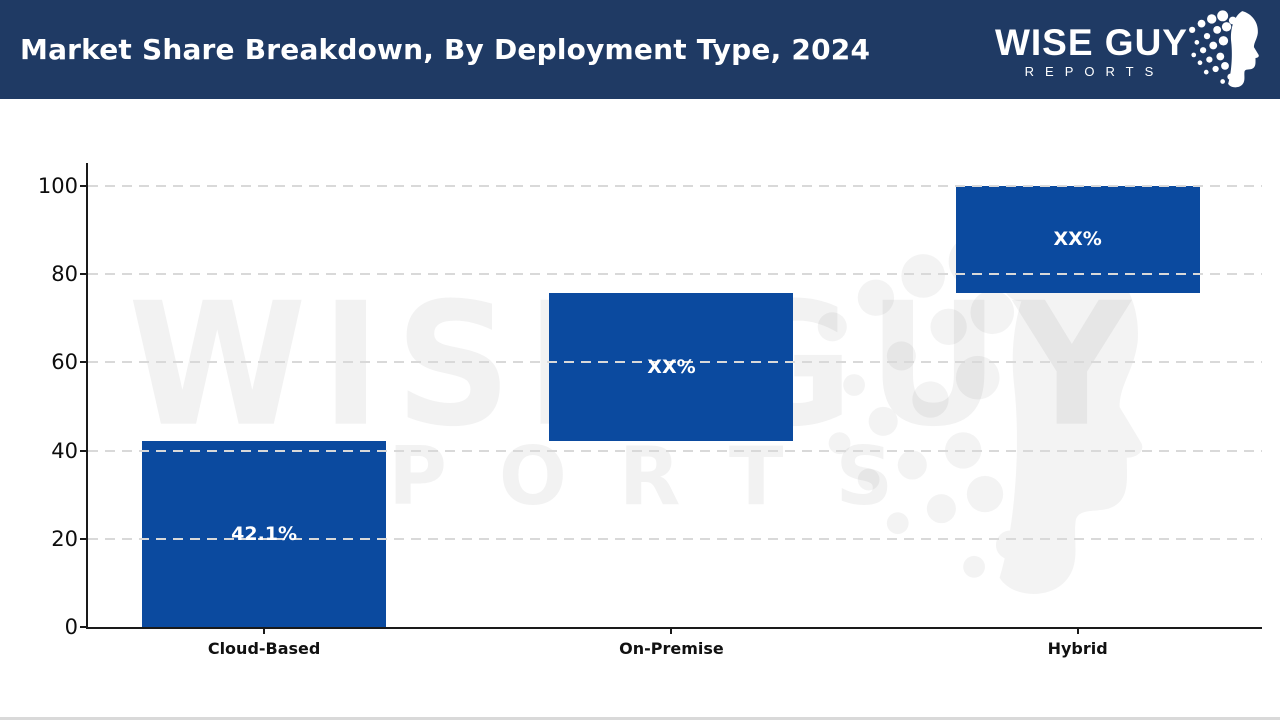 The width and height of the screenshot is (1280, 720). Describe the element at coordinates (64, 362) in the screenshot. I see `y-axis-tick-label: 60` at that location.